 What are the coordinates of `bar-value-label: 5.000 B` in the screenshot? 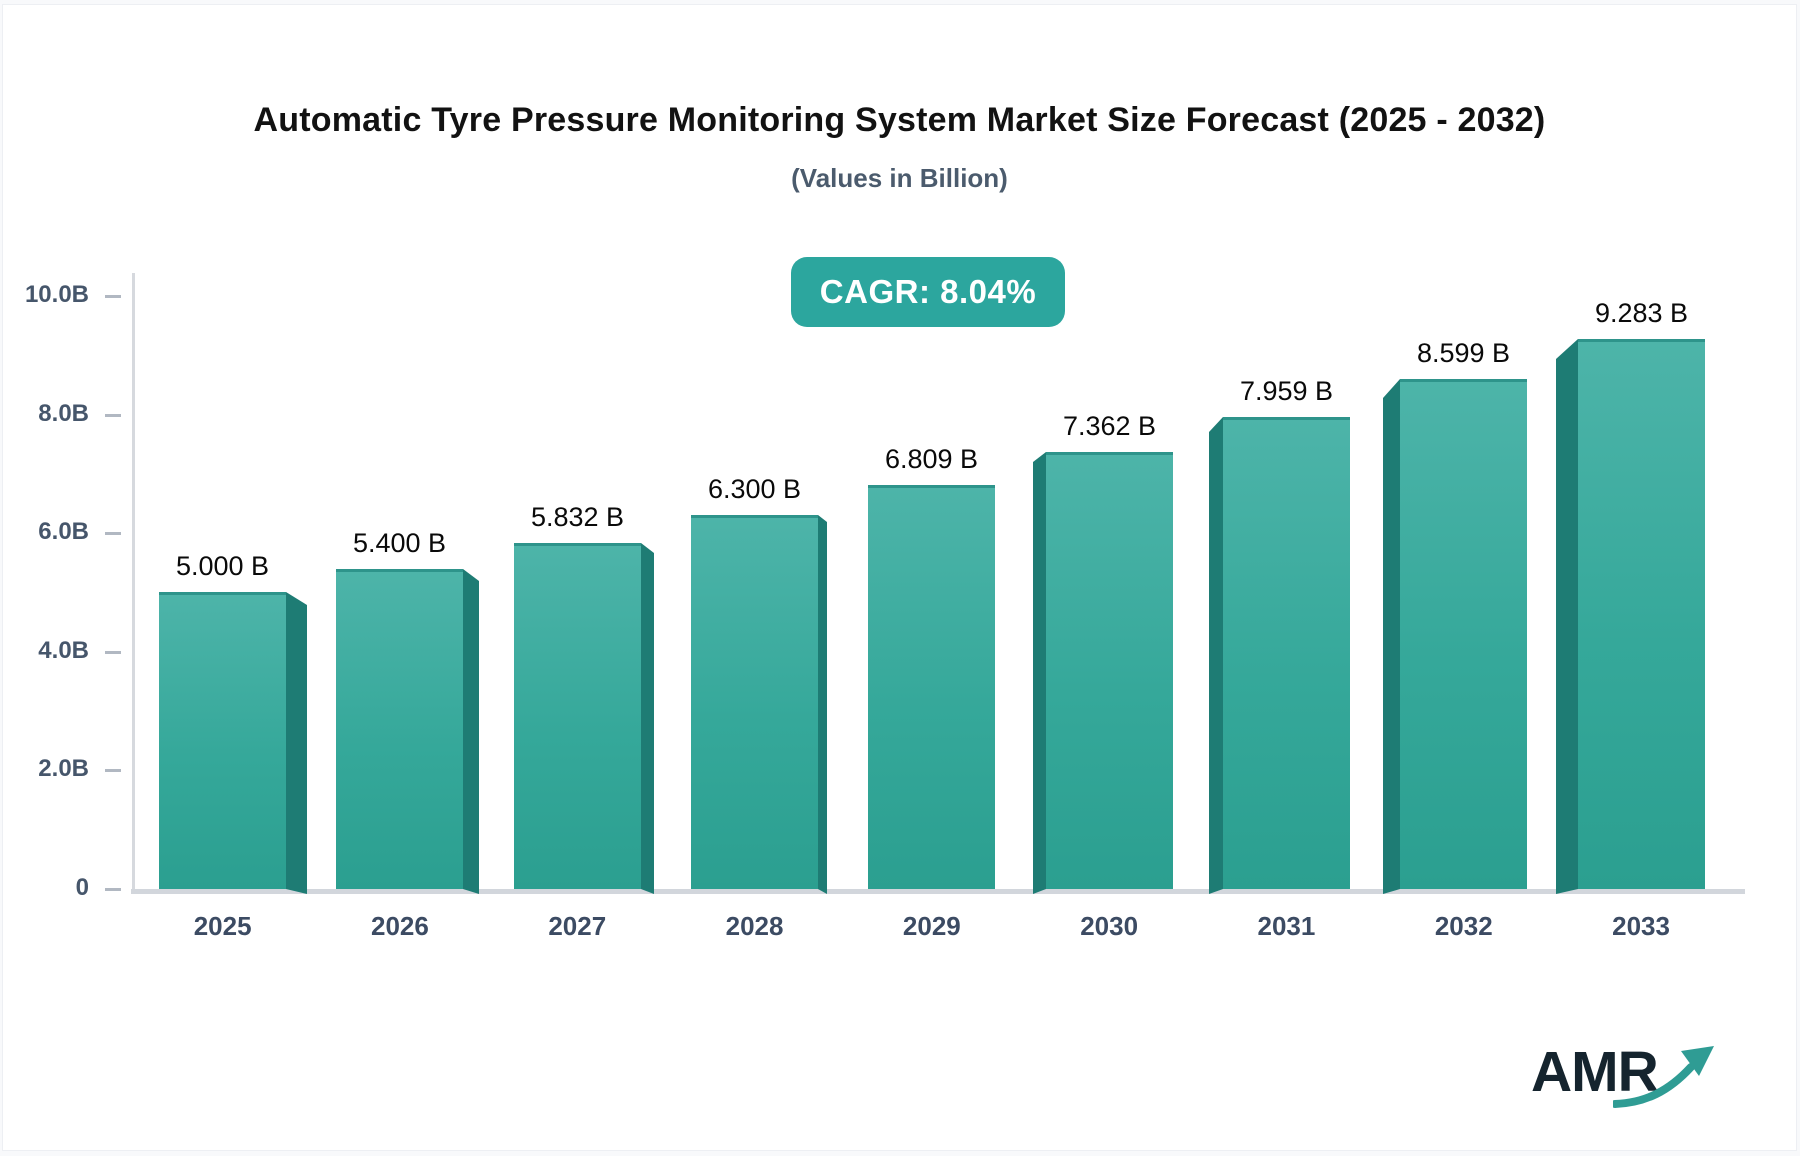 It's located at (222, 566).